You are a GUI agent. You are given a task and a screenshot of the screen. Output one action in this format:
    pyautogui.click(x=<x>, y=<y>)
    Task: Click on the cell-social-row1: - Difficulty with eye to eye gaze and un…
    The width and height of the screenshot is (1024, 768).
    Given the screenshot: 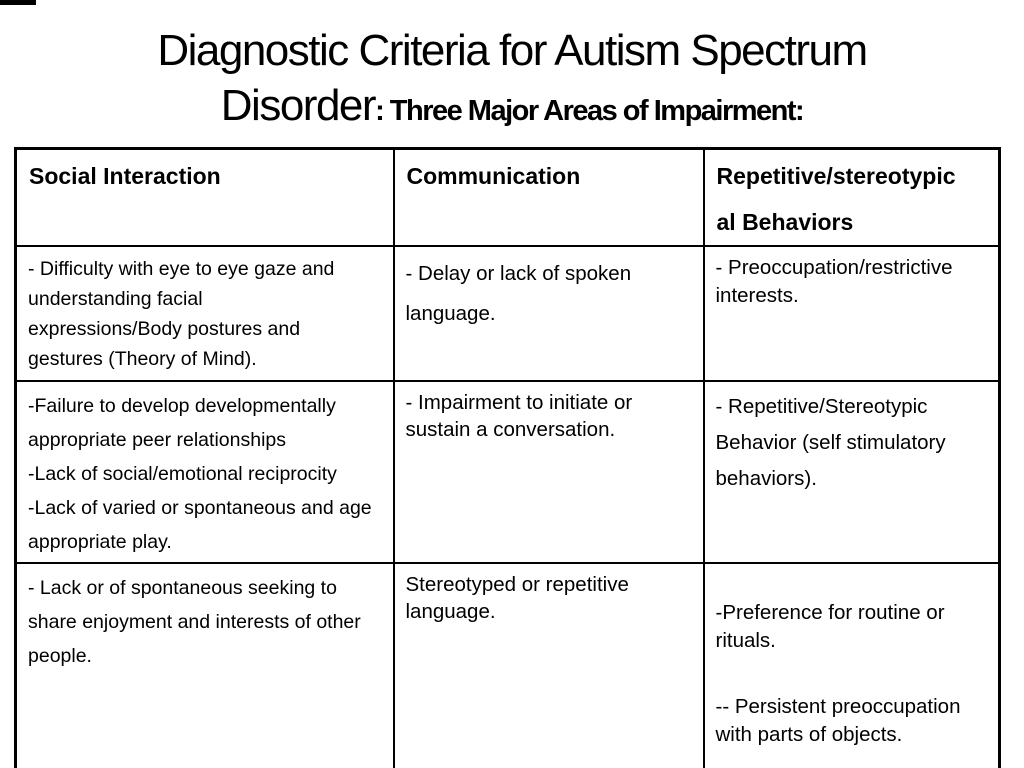 What is the action you would take?
    pyautogui.click(x=204, y=313)
    